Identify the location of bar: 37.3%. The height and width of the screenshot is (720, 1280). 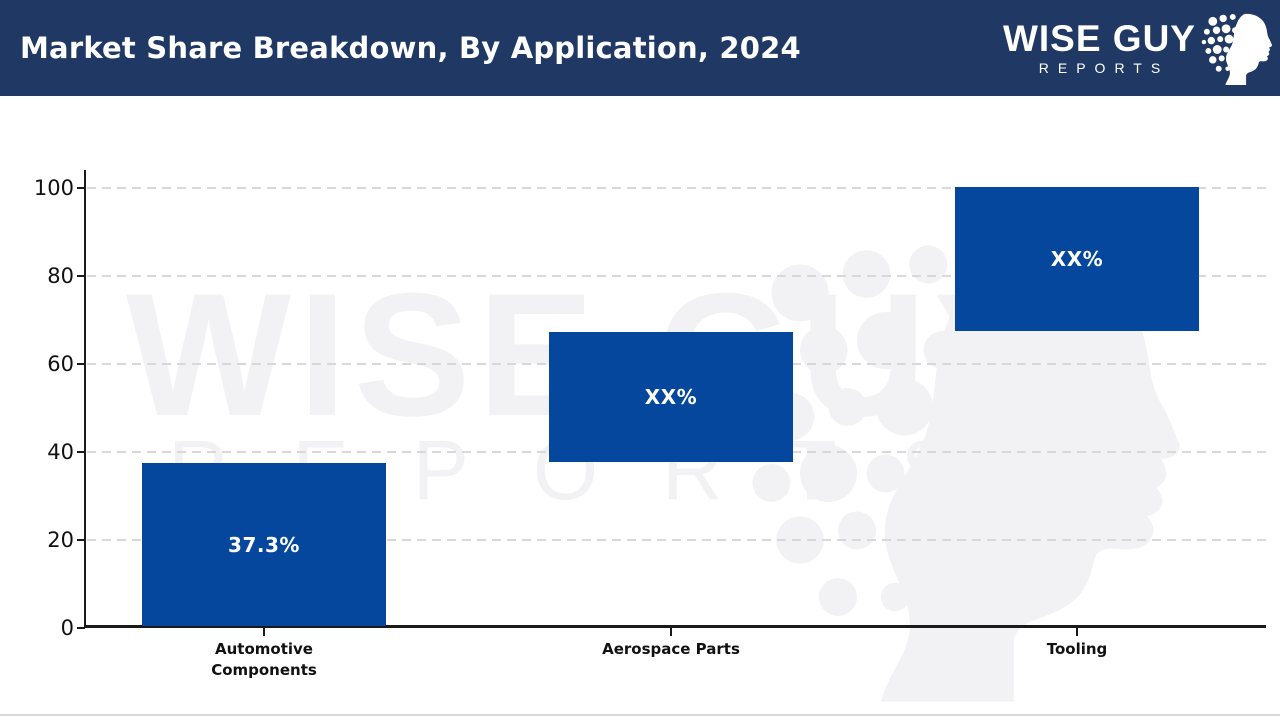
(264, 544).